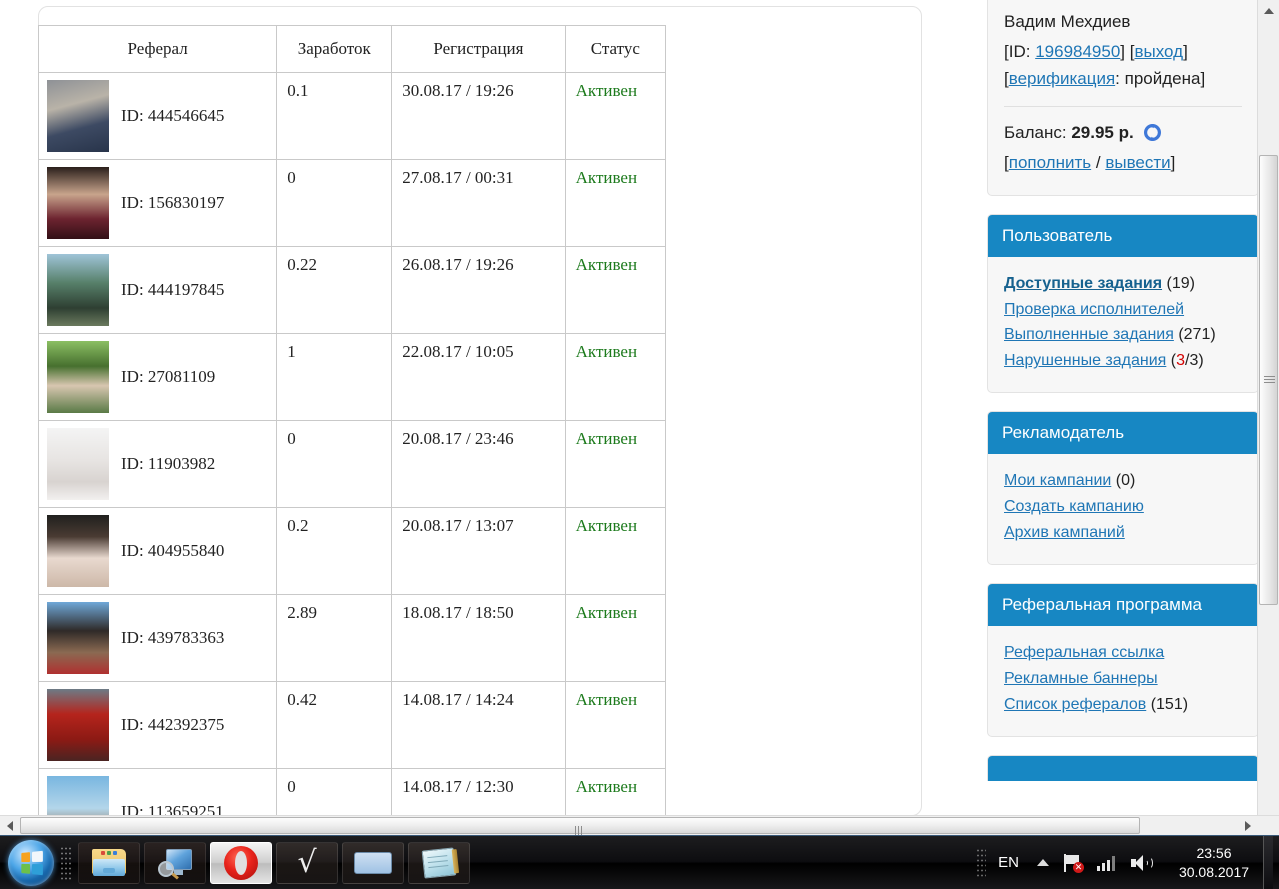 This screenshot has width=1279, height=889. I want to click on taskbar-button-check: √, so click(307, 862).